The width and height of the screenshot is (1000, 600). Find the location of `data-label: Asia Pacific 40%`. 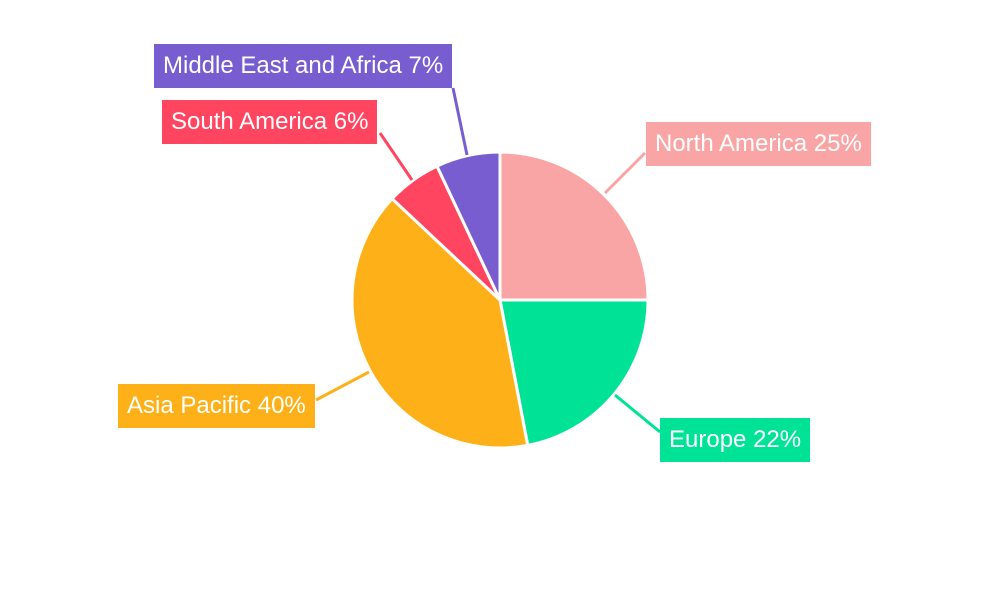

data-label: Asia Pacific 40% is located at coordinates (216, 406).